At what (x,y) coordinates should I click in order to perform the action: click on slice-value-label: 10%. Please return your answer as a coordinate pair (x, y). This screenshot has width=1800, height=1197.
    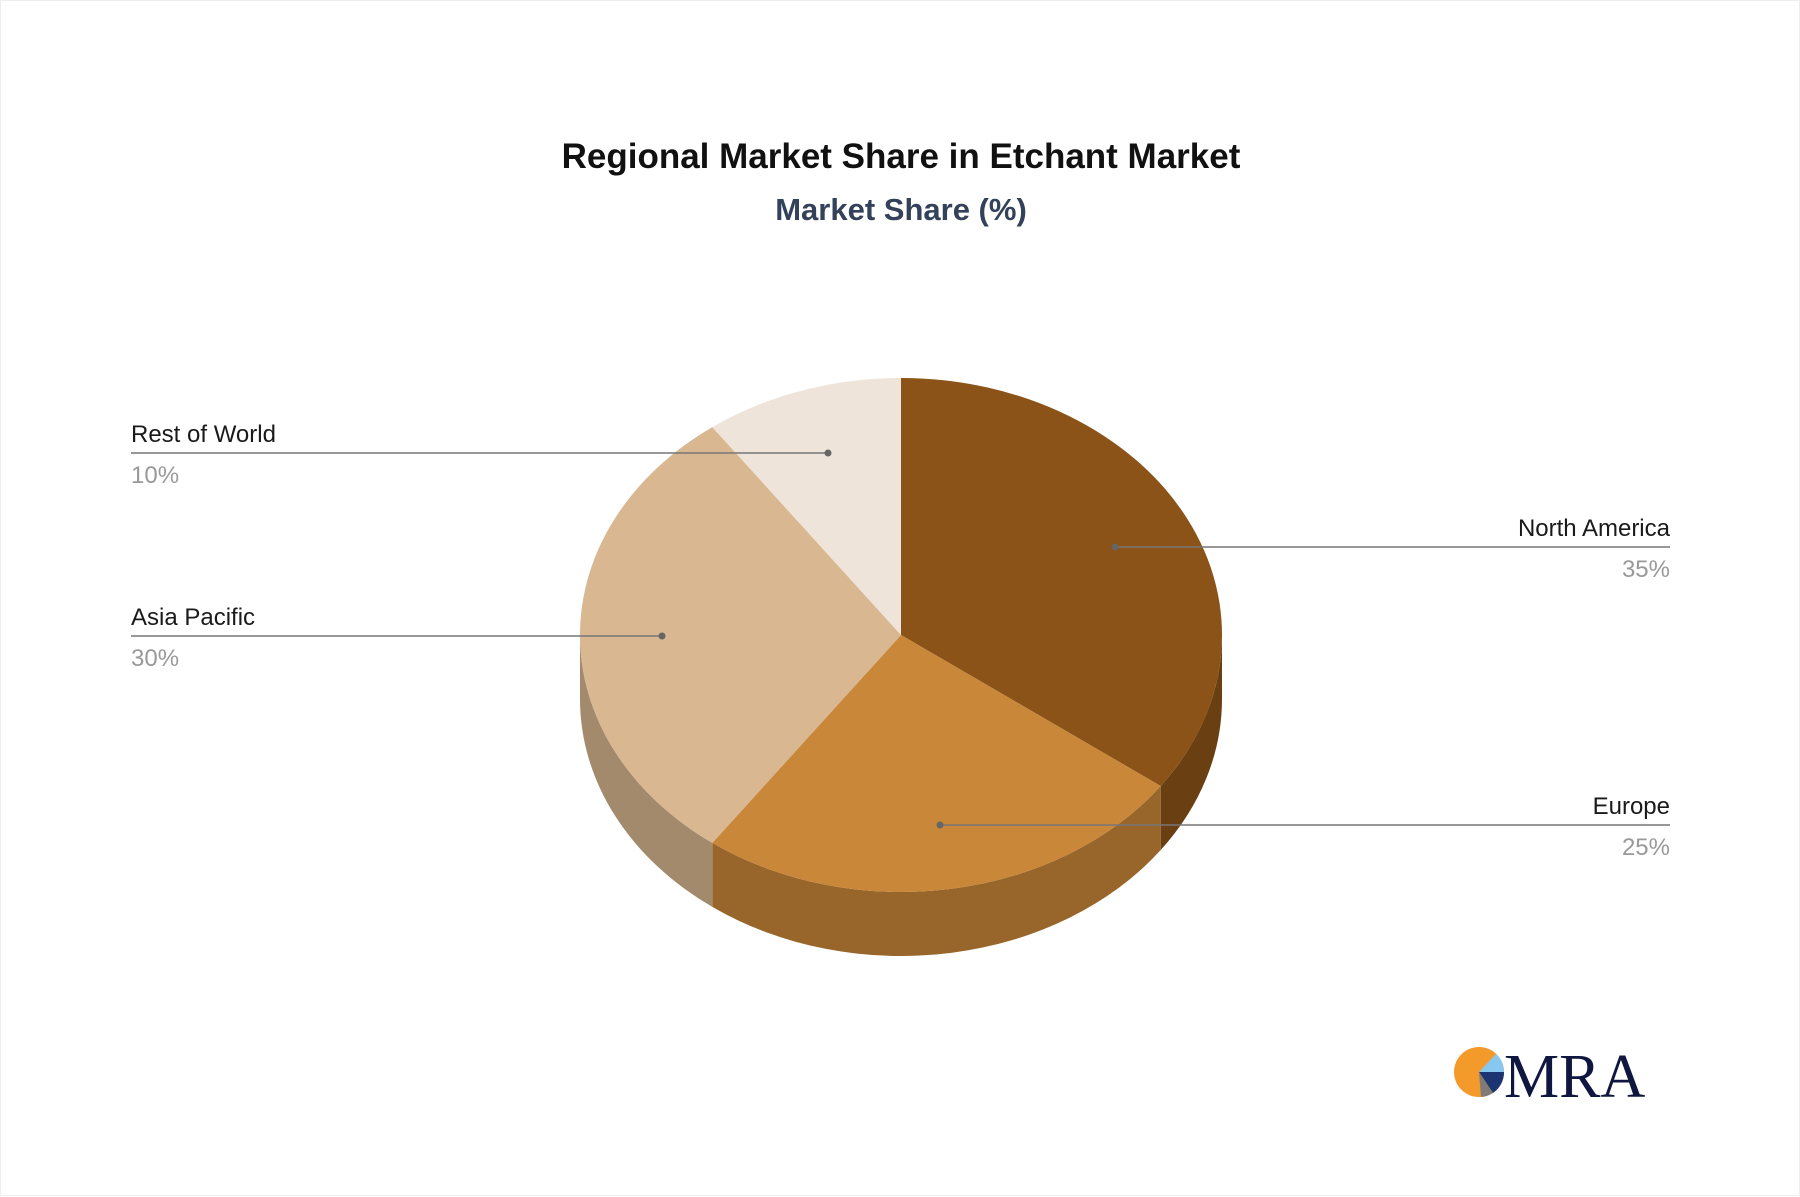
    Looking at the image, I should click on (155, 475).